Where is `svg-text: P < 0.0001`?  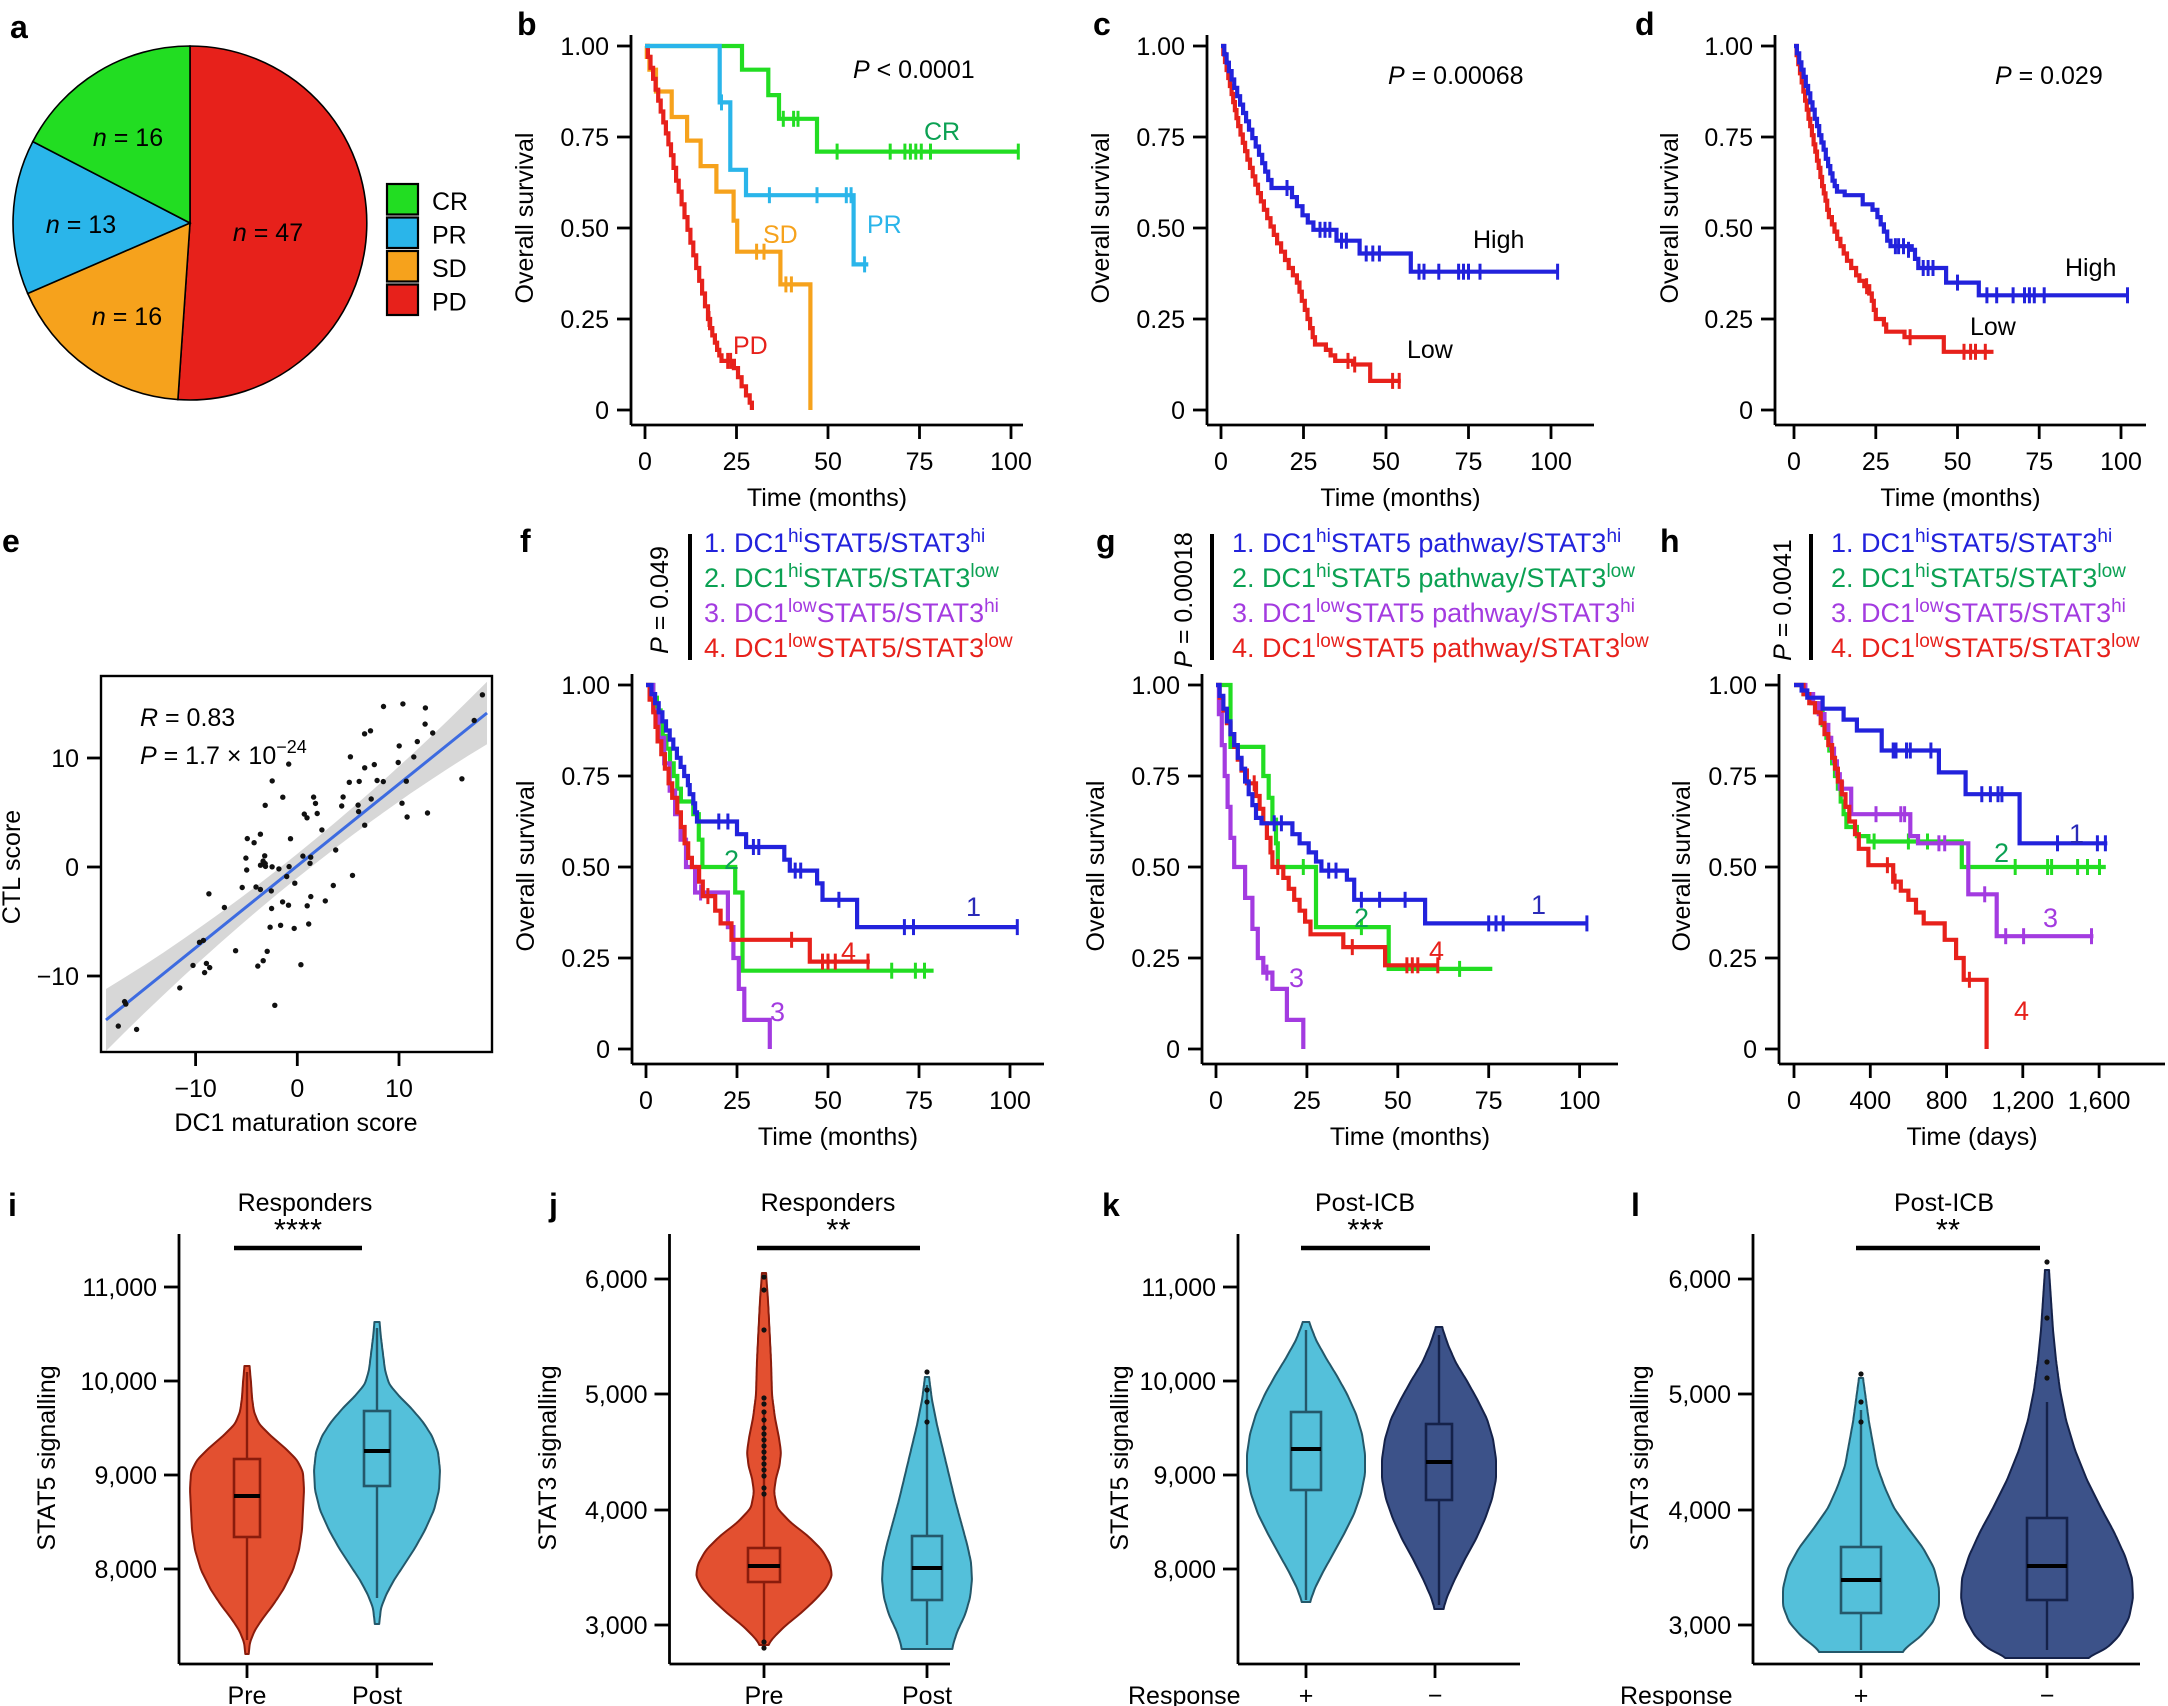
svg-text: P < 0.0001 is located at coordinates (914, 70).